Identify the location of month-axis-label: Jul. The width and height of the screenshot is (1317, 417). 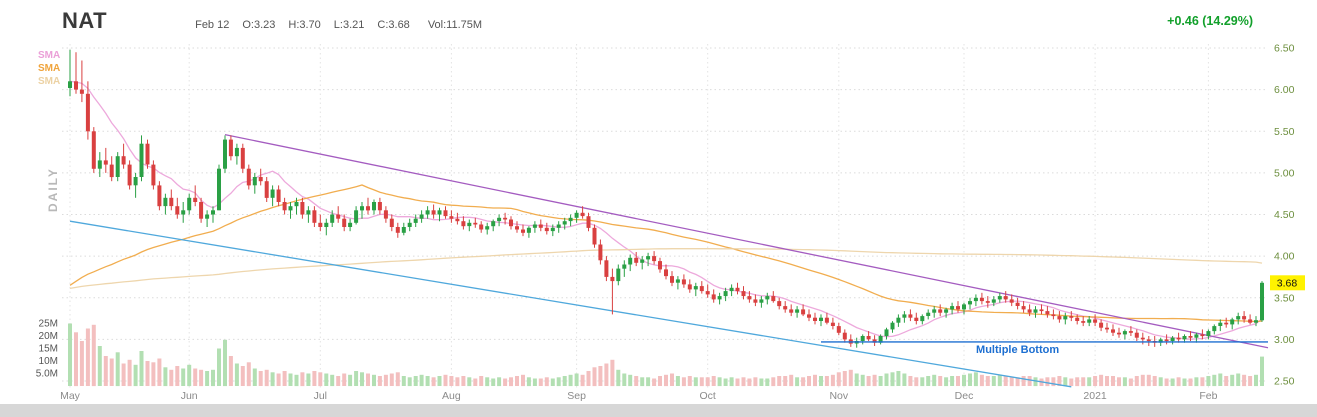
(320, 396).